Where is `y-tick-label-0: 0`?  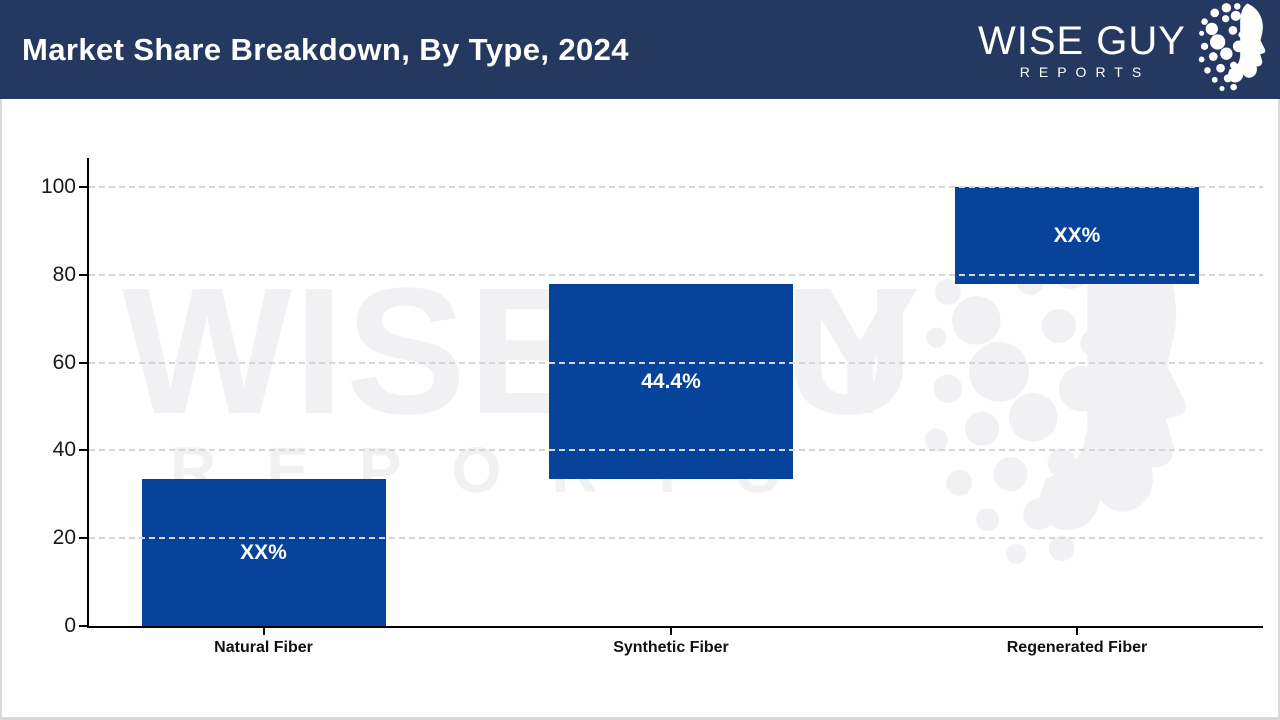
y-tick-label-0: 0 is located at coordinates (70, 625).